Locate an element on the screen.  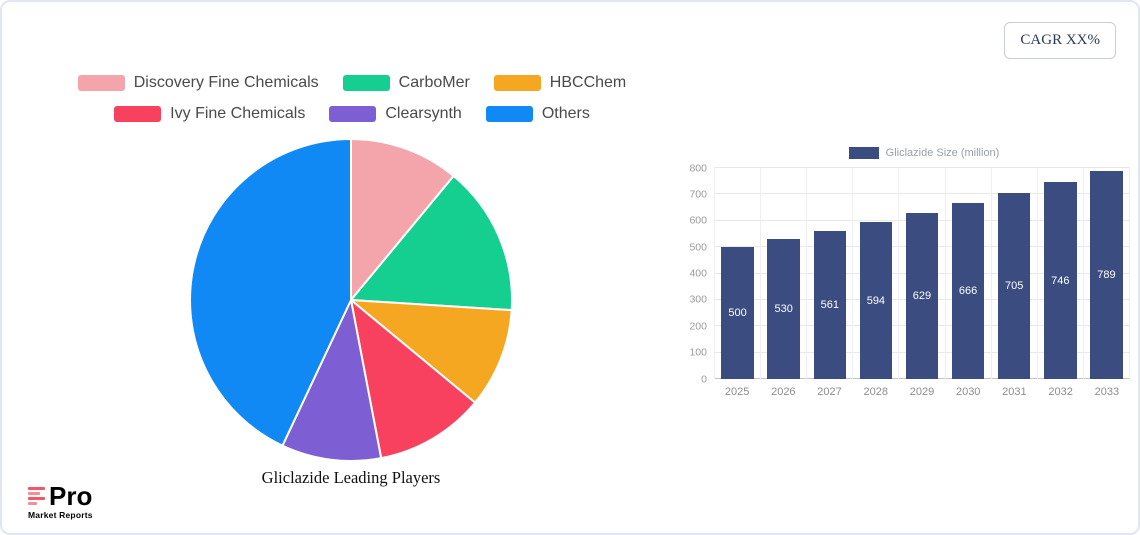
pie-chart-title: Gliclazide Leading Players is located at coordinates (351, 477).